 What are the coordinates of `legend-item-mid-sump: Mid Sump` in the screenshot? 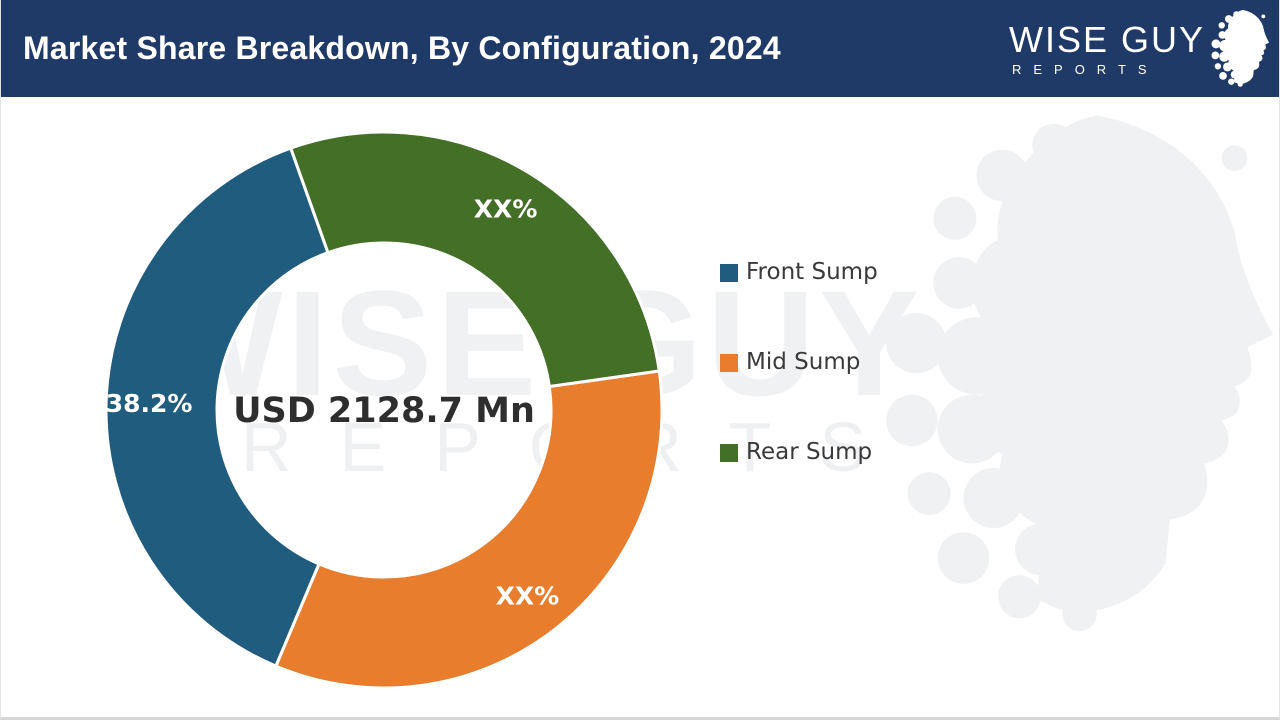 It's located at (790, 362).